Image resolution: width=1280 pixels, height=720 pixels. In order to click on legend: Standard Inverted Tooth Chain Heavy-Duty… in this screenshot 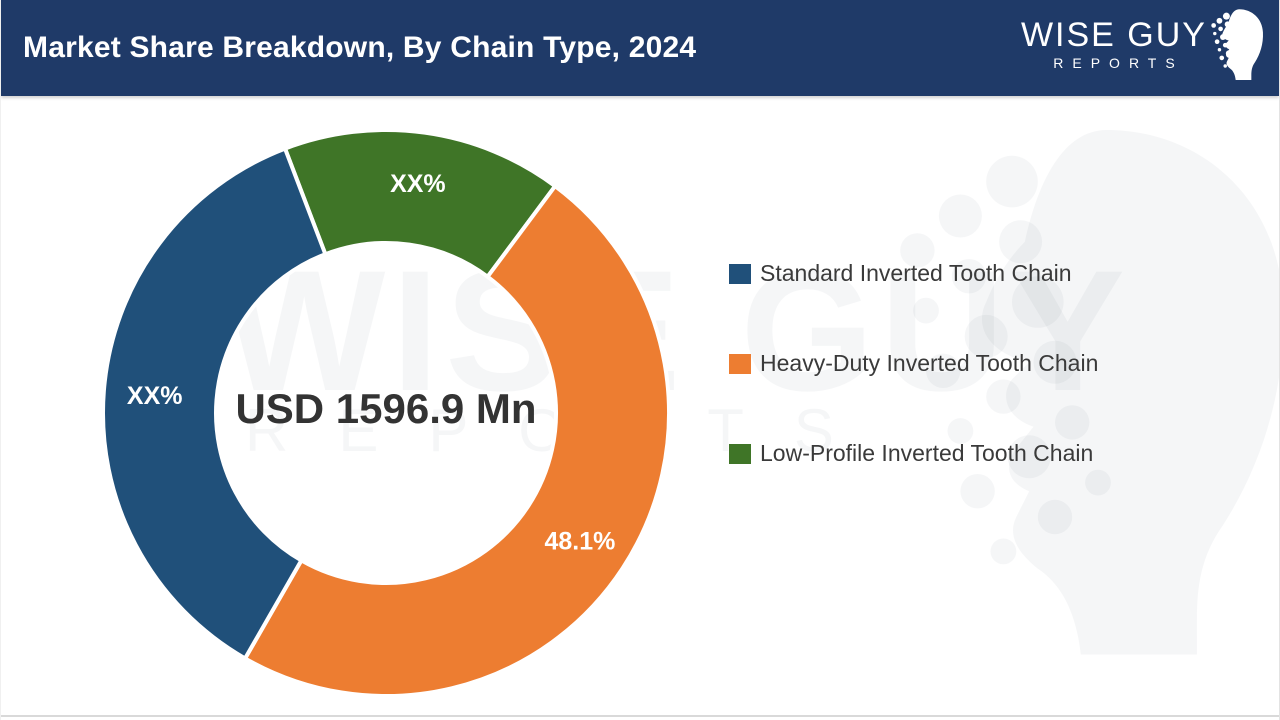, I will do `click(913, 363)`.